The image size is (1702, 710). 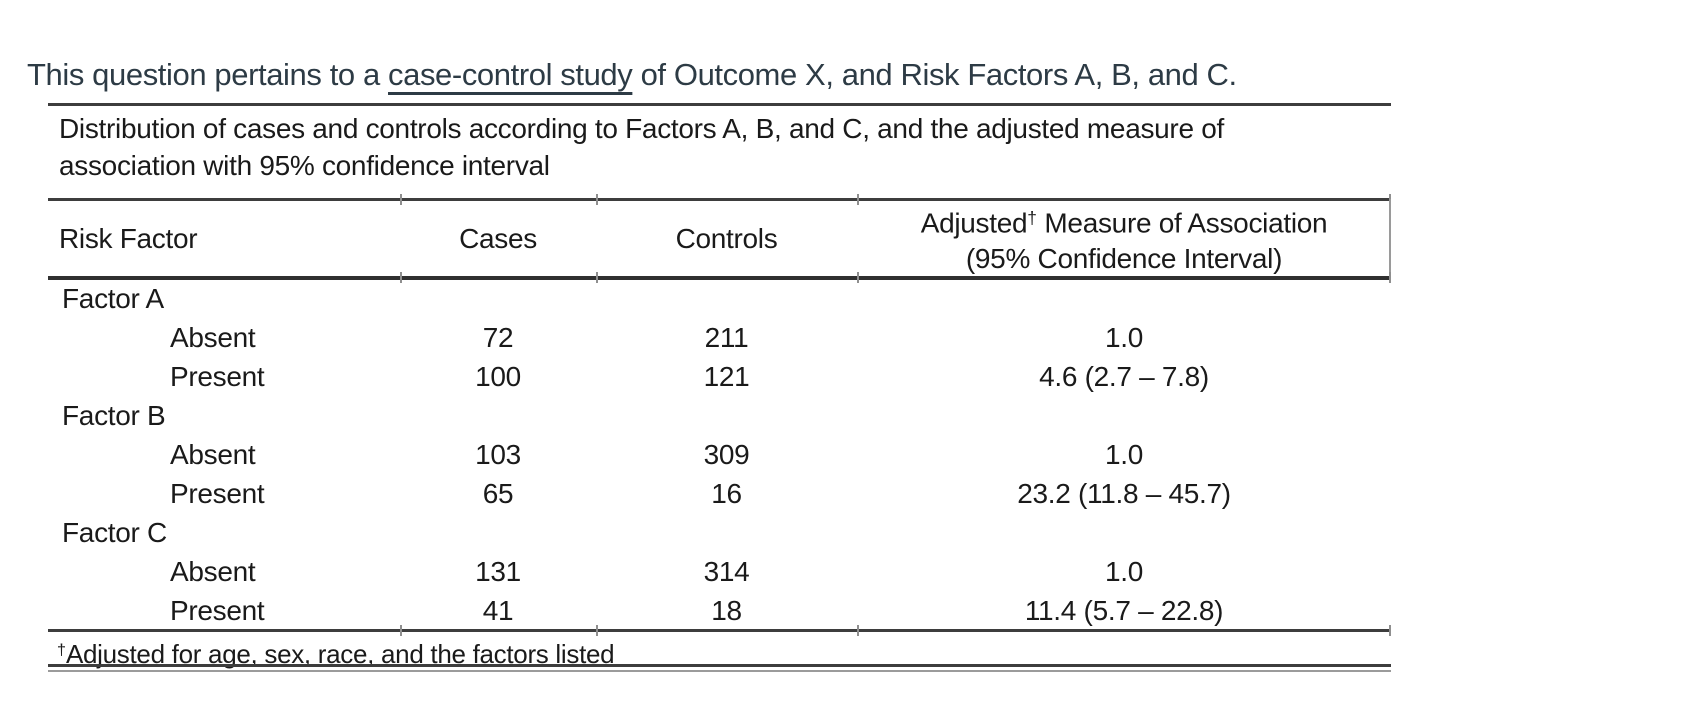 I want to click on header-measure-prefix: Adjusted, so click(x=974, y=223).